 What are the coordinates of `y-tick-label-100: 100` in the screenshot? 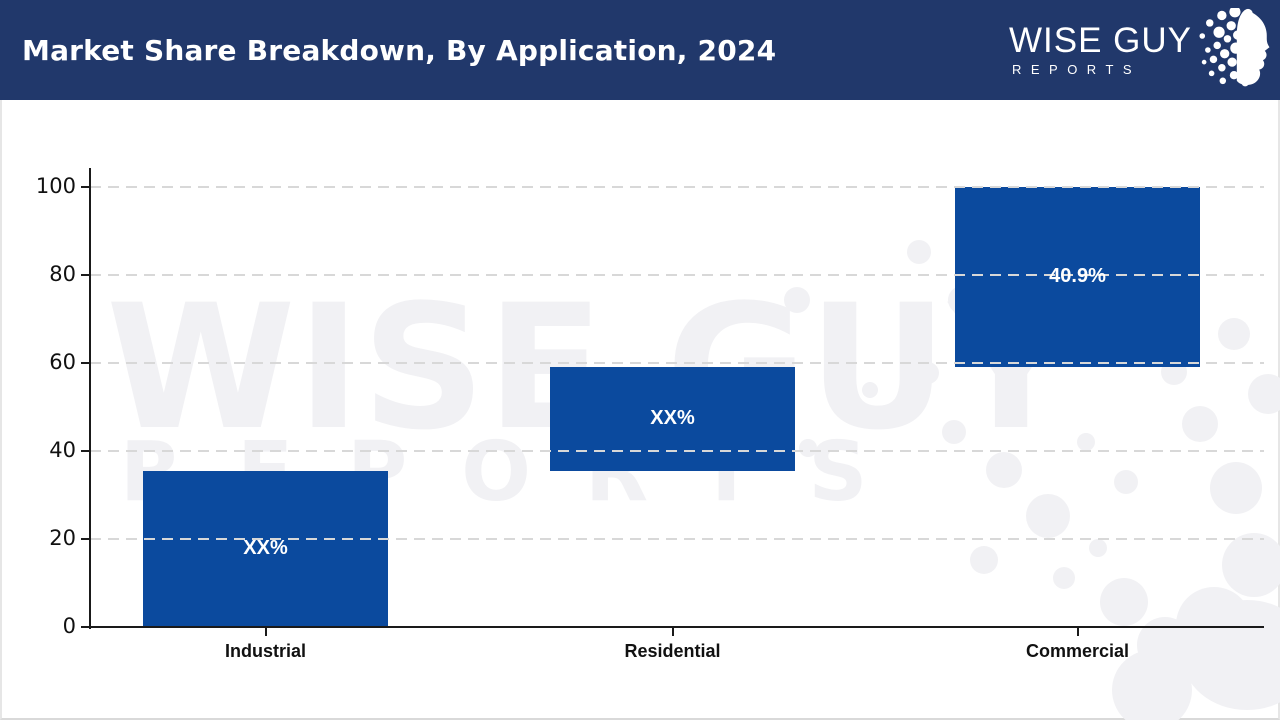 It's located at (55, 186).